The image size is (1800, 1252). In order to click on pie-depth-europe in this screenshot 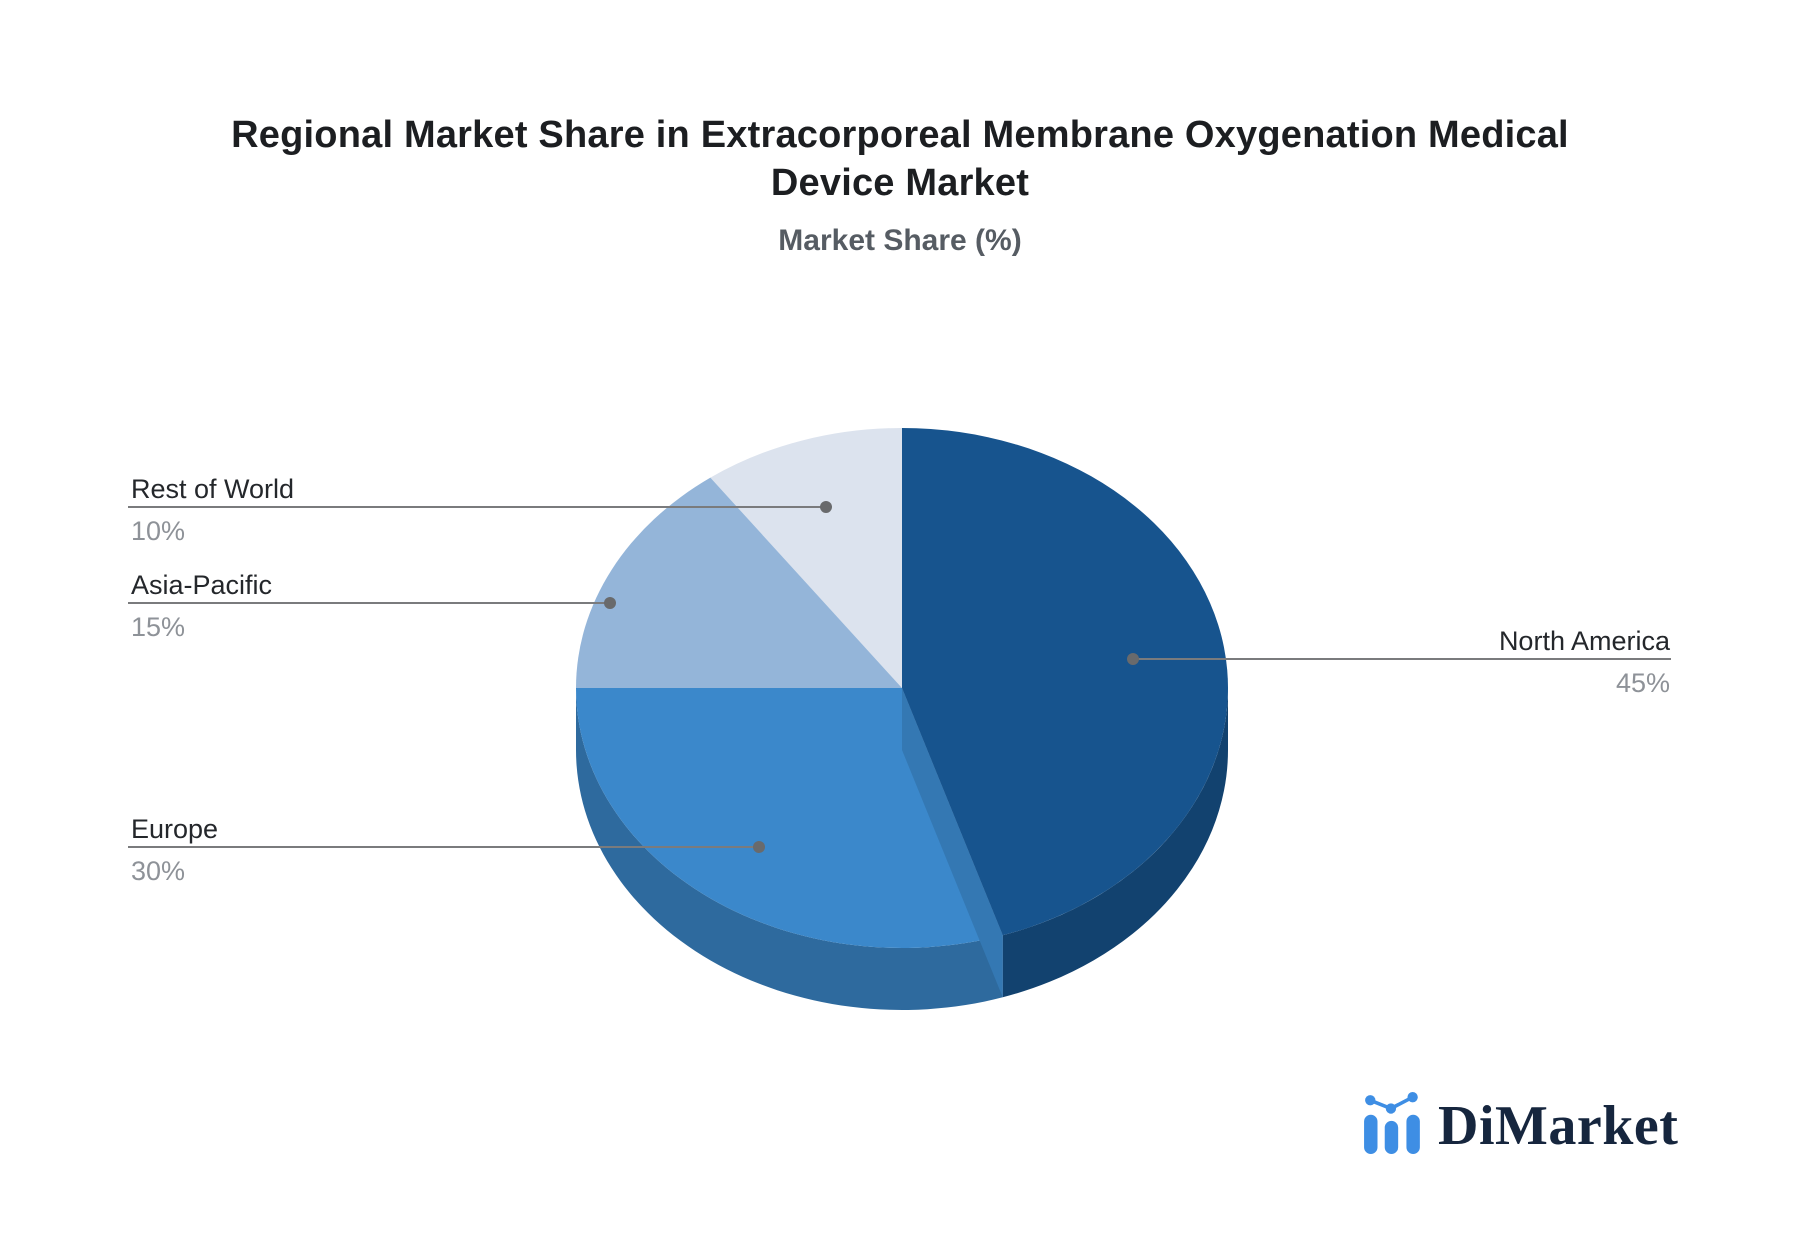, I will do `click(789, 849)`.